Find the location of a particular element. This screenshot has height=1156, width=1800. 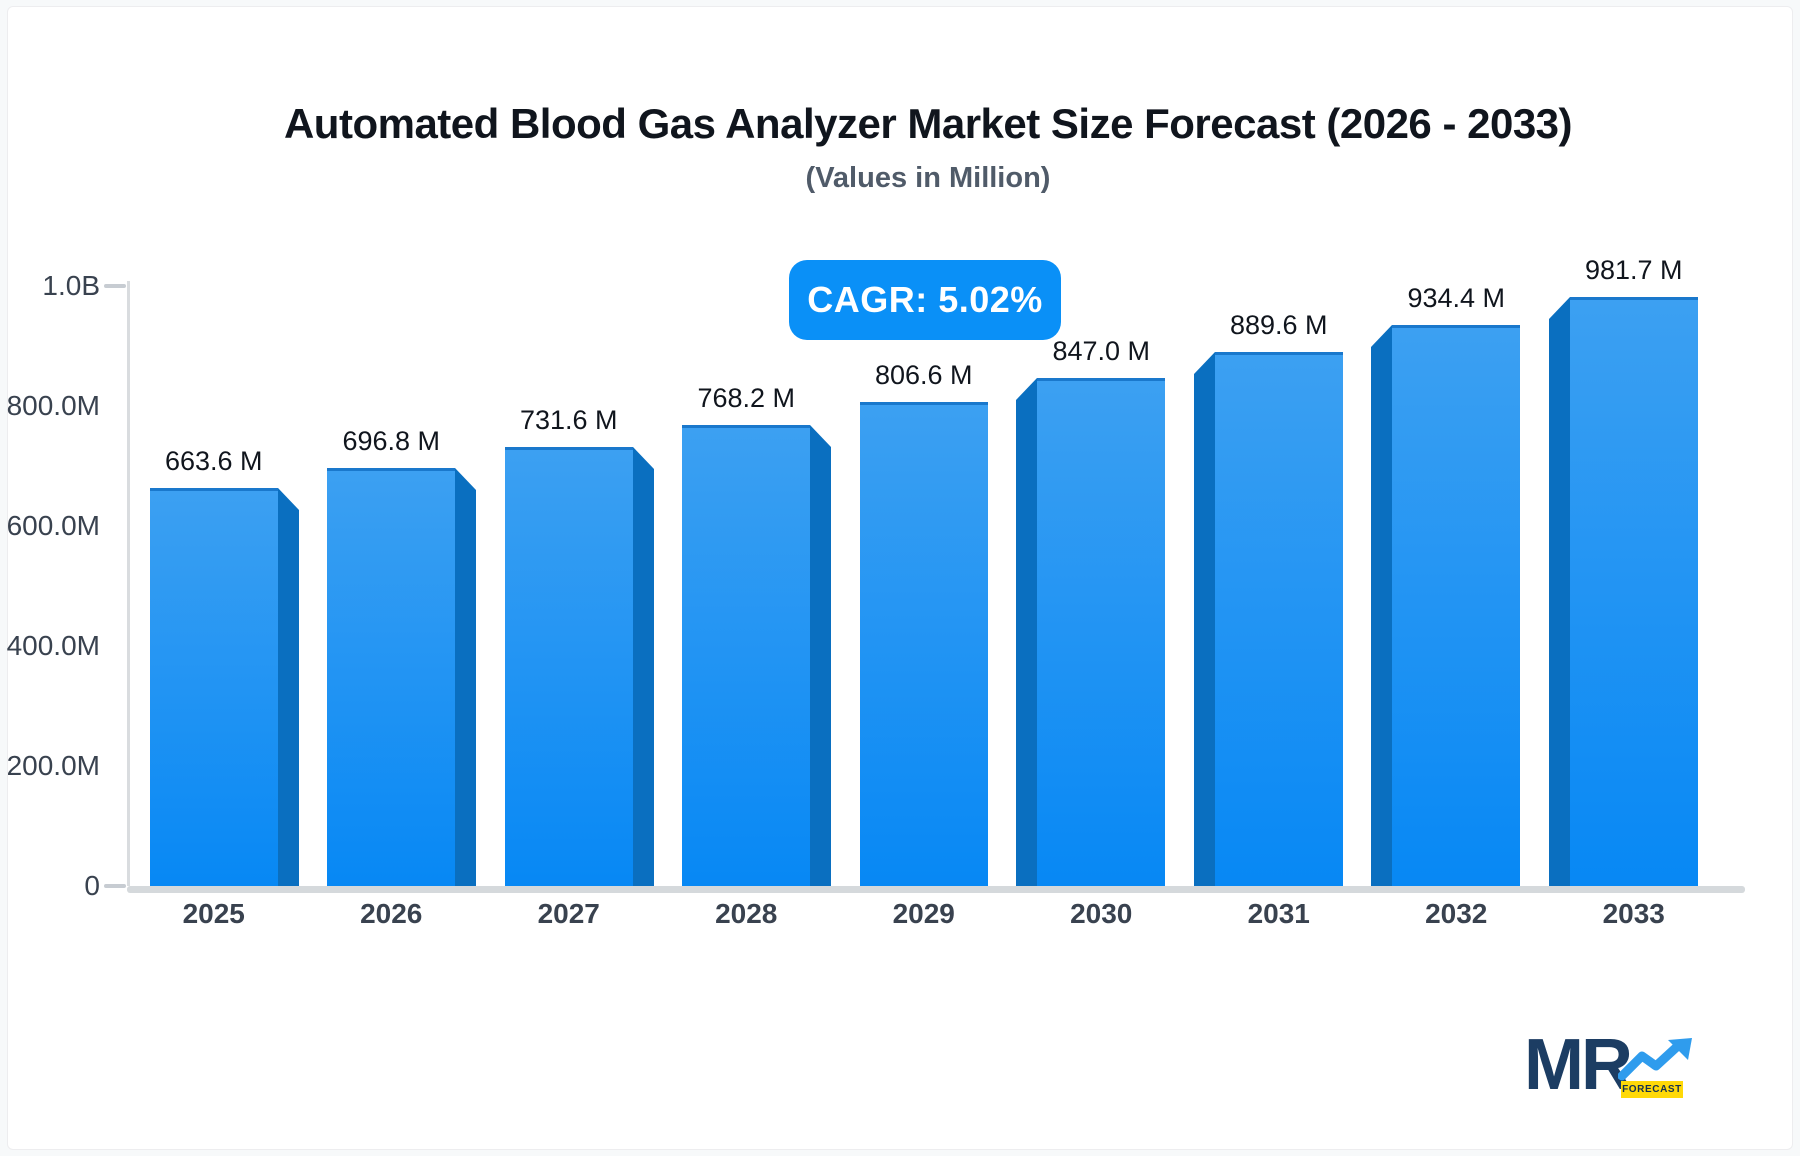

bar-2033-side-face is located at coordinates (1559, 591).